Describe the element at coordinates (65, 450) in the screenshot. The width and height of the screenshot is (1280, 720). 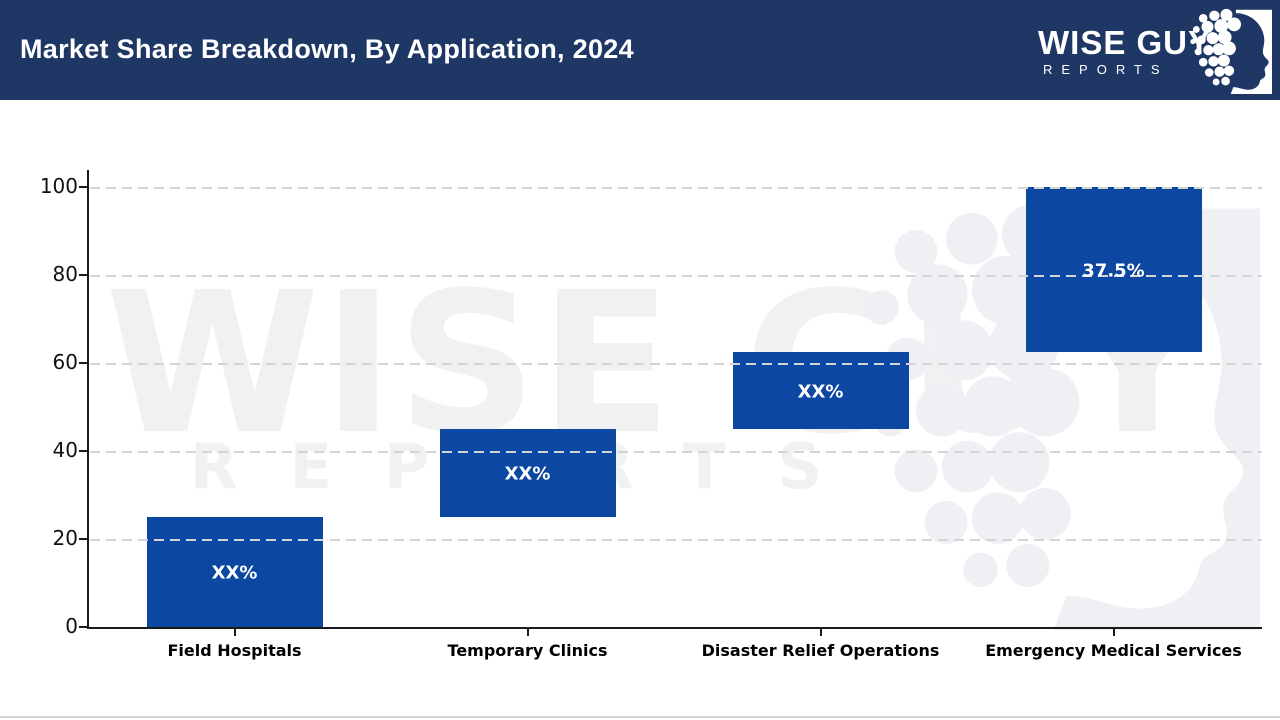
I see `y-tick-label-40: 40` at that location.